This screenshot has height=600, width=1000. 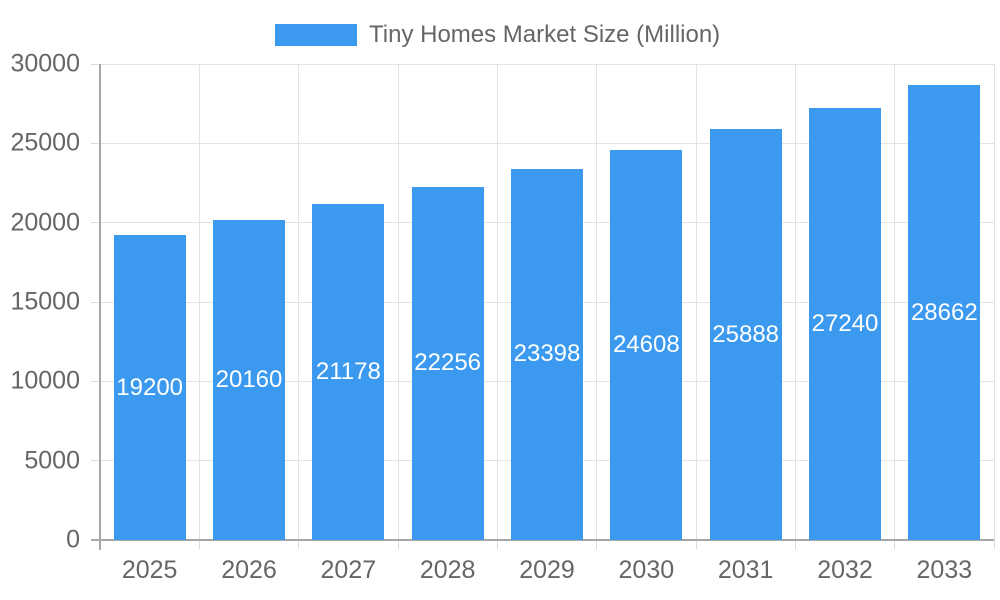 I want to click on x-axis-label: 2027, so click(x=348, y=570).